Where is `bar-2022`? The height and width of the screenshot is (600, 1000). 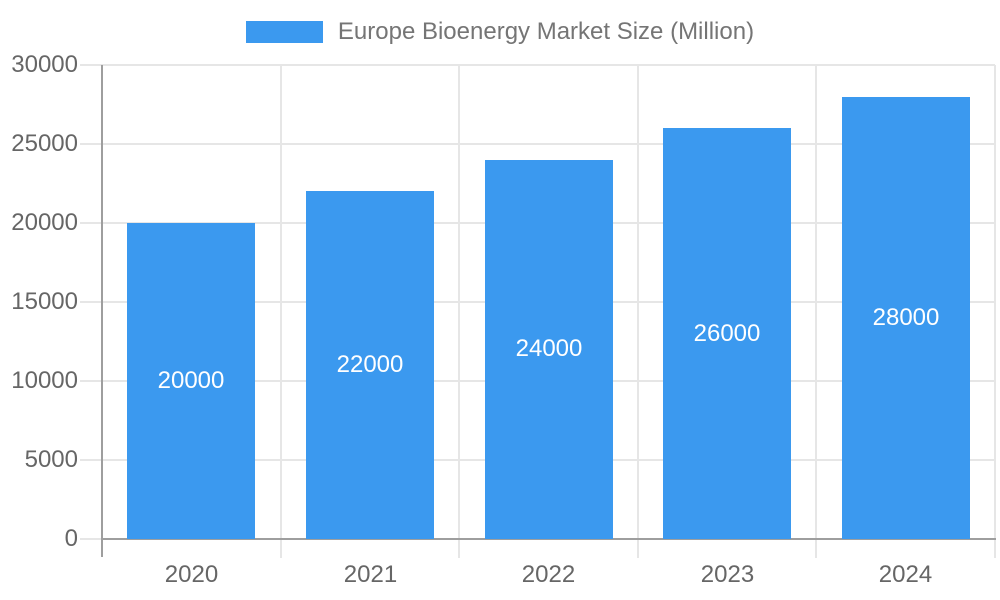 bar-2022 is located at coordinates (549, 349).